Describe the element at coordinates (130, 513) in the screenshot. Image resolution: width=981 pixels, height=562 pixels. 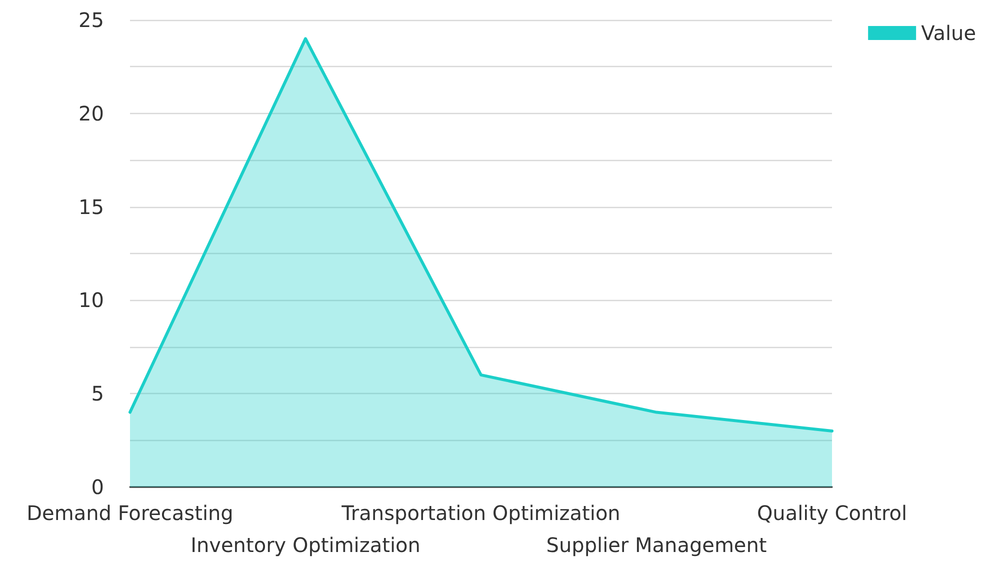
I see `x-tick-label: Demand Forecasting` at that location.